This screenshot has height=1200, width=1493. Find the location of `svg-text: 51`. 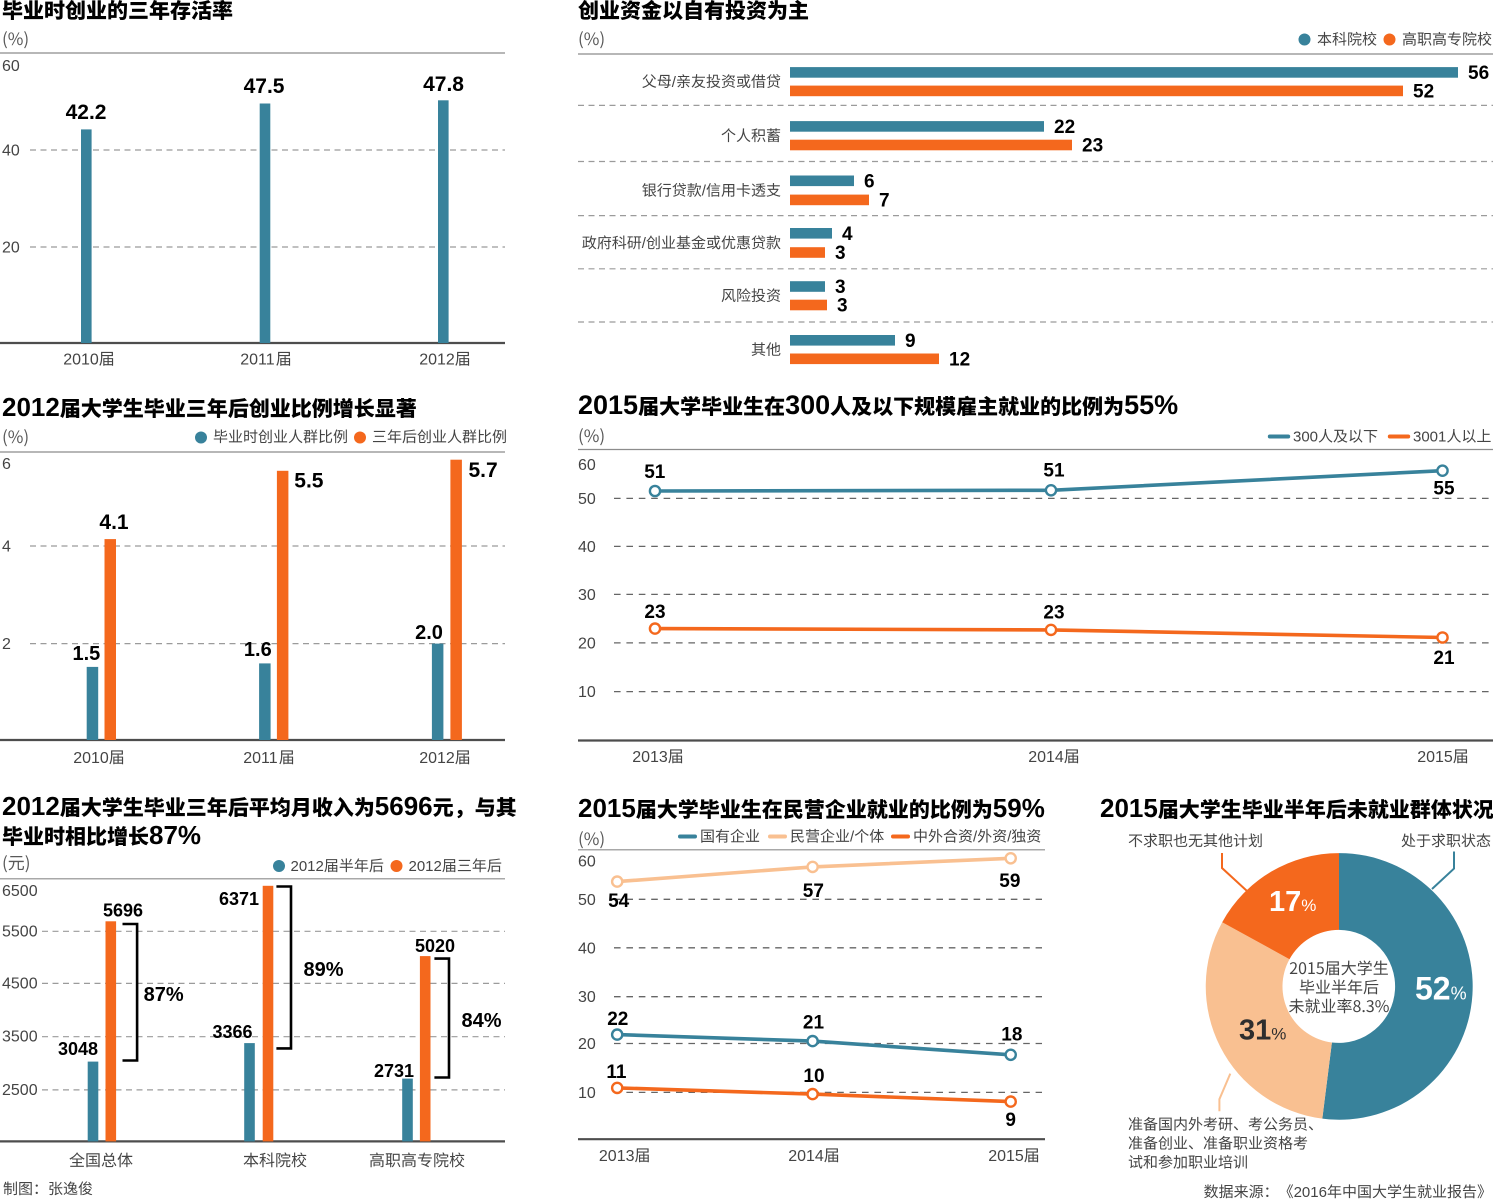

svg-text: 51 is located at coordinates (1054, 470).